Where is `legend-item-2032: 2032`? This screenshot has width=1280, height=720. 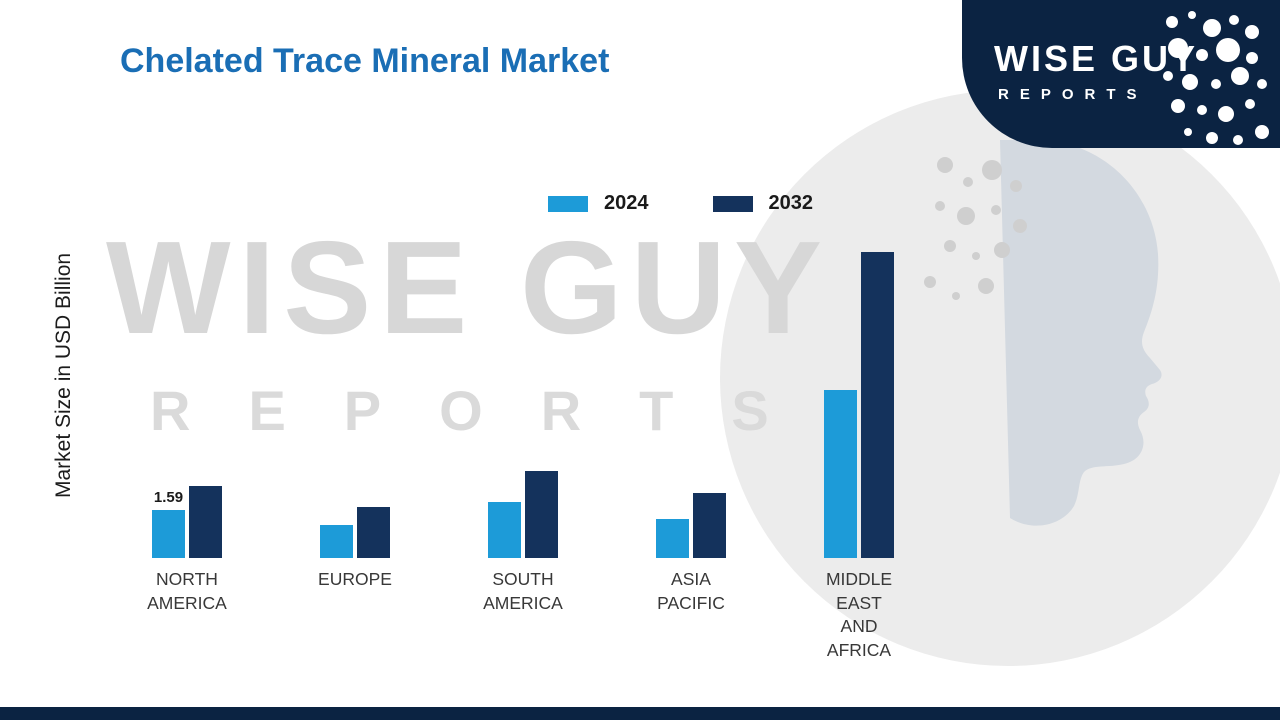
legend-item-2032: 2032 is located at coordinates (763, 203).